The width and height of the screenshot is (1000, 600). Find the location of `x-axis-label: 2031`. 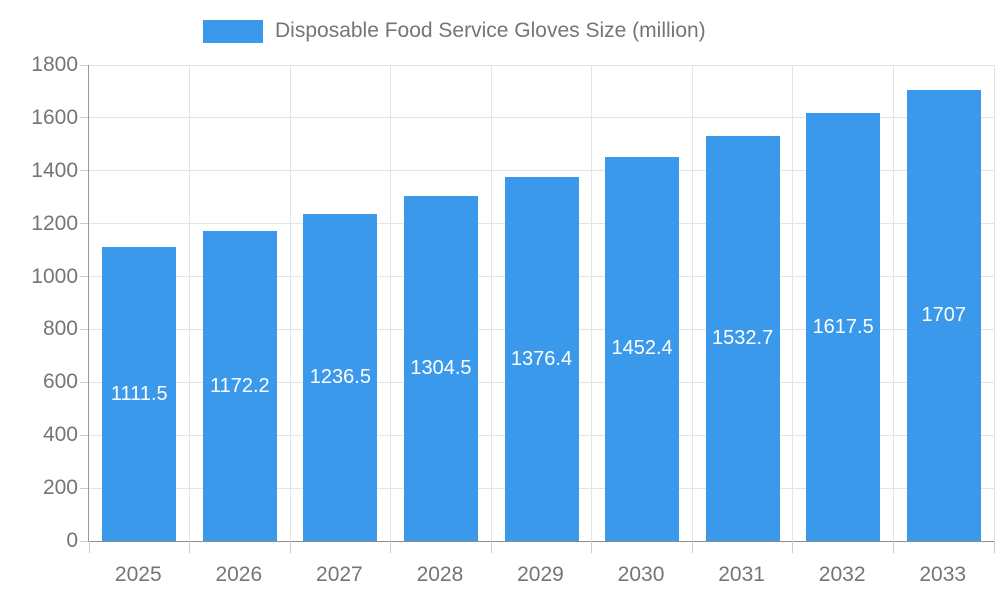

x-axis-label: 2031 is located at coordinates (741, 574).